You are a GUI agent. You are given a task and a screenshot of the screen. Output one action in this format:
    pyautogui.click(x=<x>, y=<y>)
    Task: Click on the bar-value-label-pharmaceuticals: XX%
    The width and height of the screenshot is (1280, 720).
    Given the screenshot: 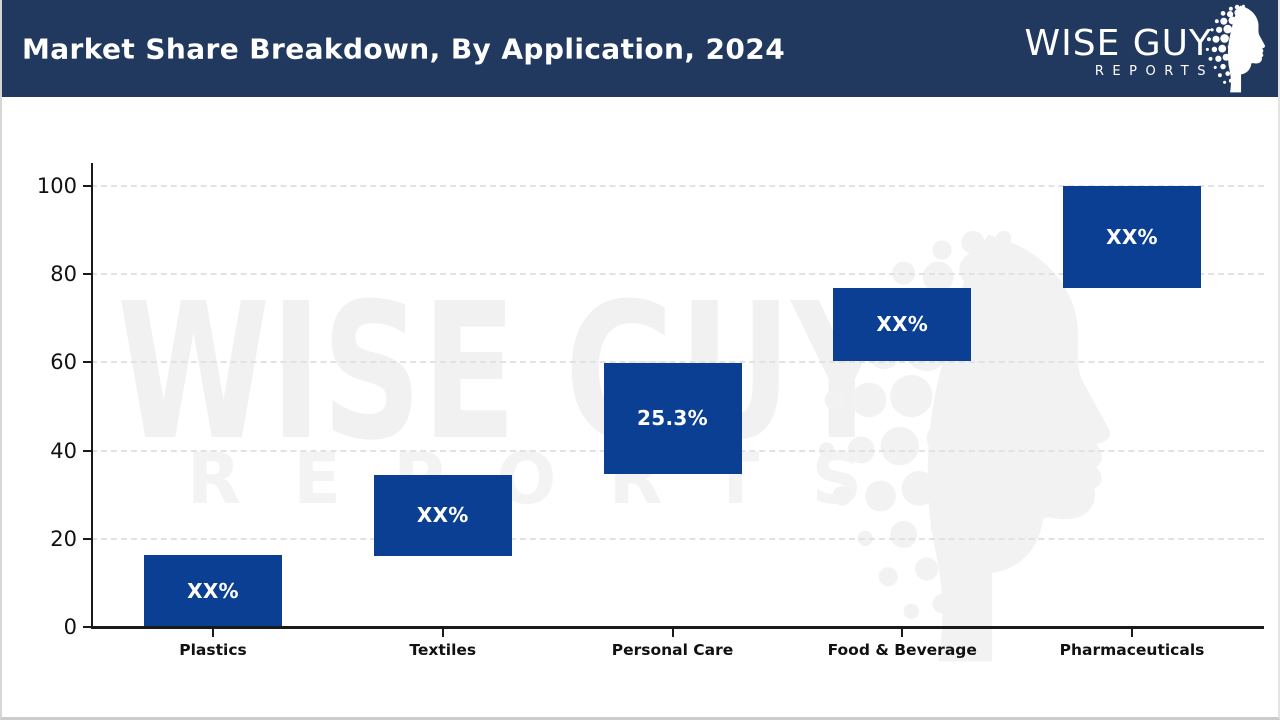 What is the action you would take?
    pyautogui.click(x=1132, y=236)
    